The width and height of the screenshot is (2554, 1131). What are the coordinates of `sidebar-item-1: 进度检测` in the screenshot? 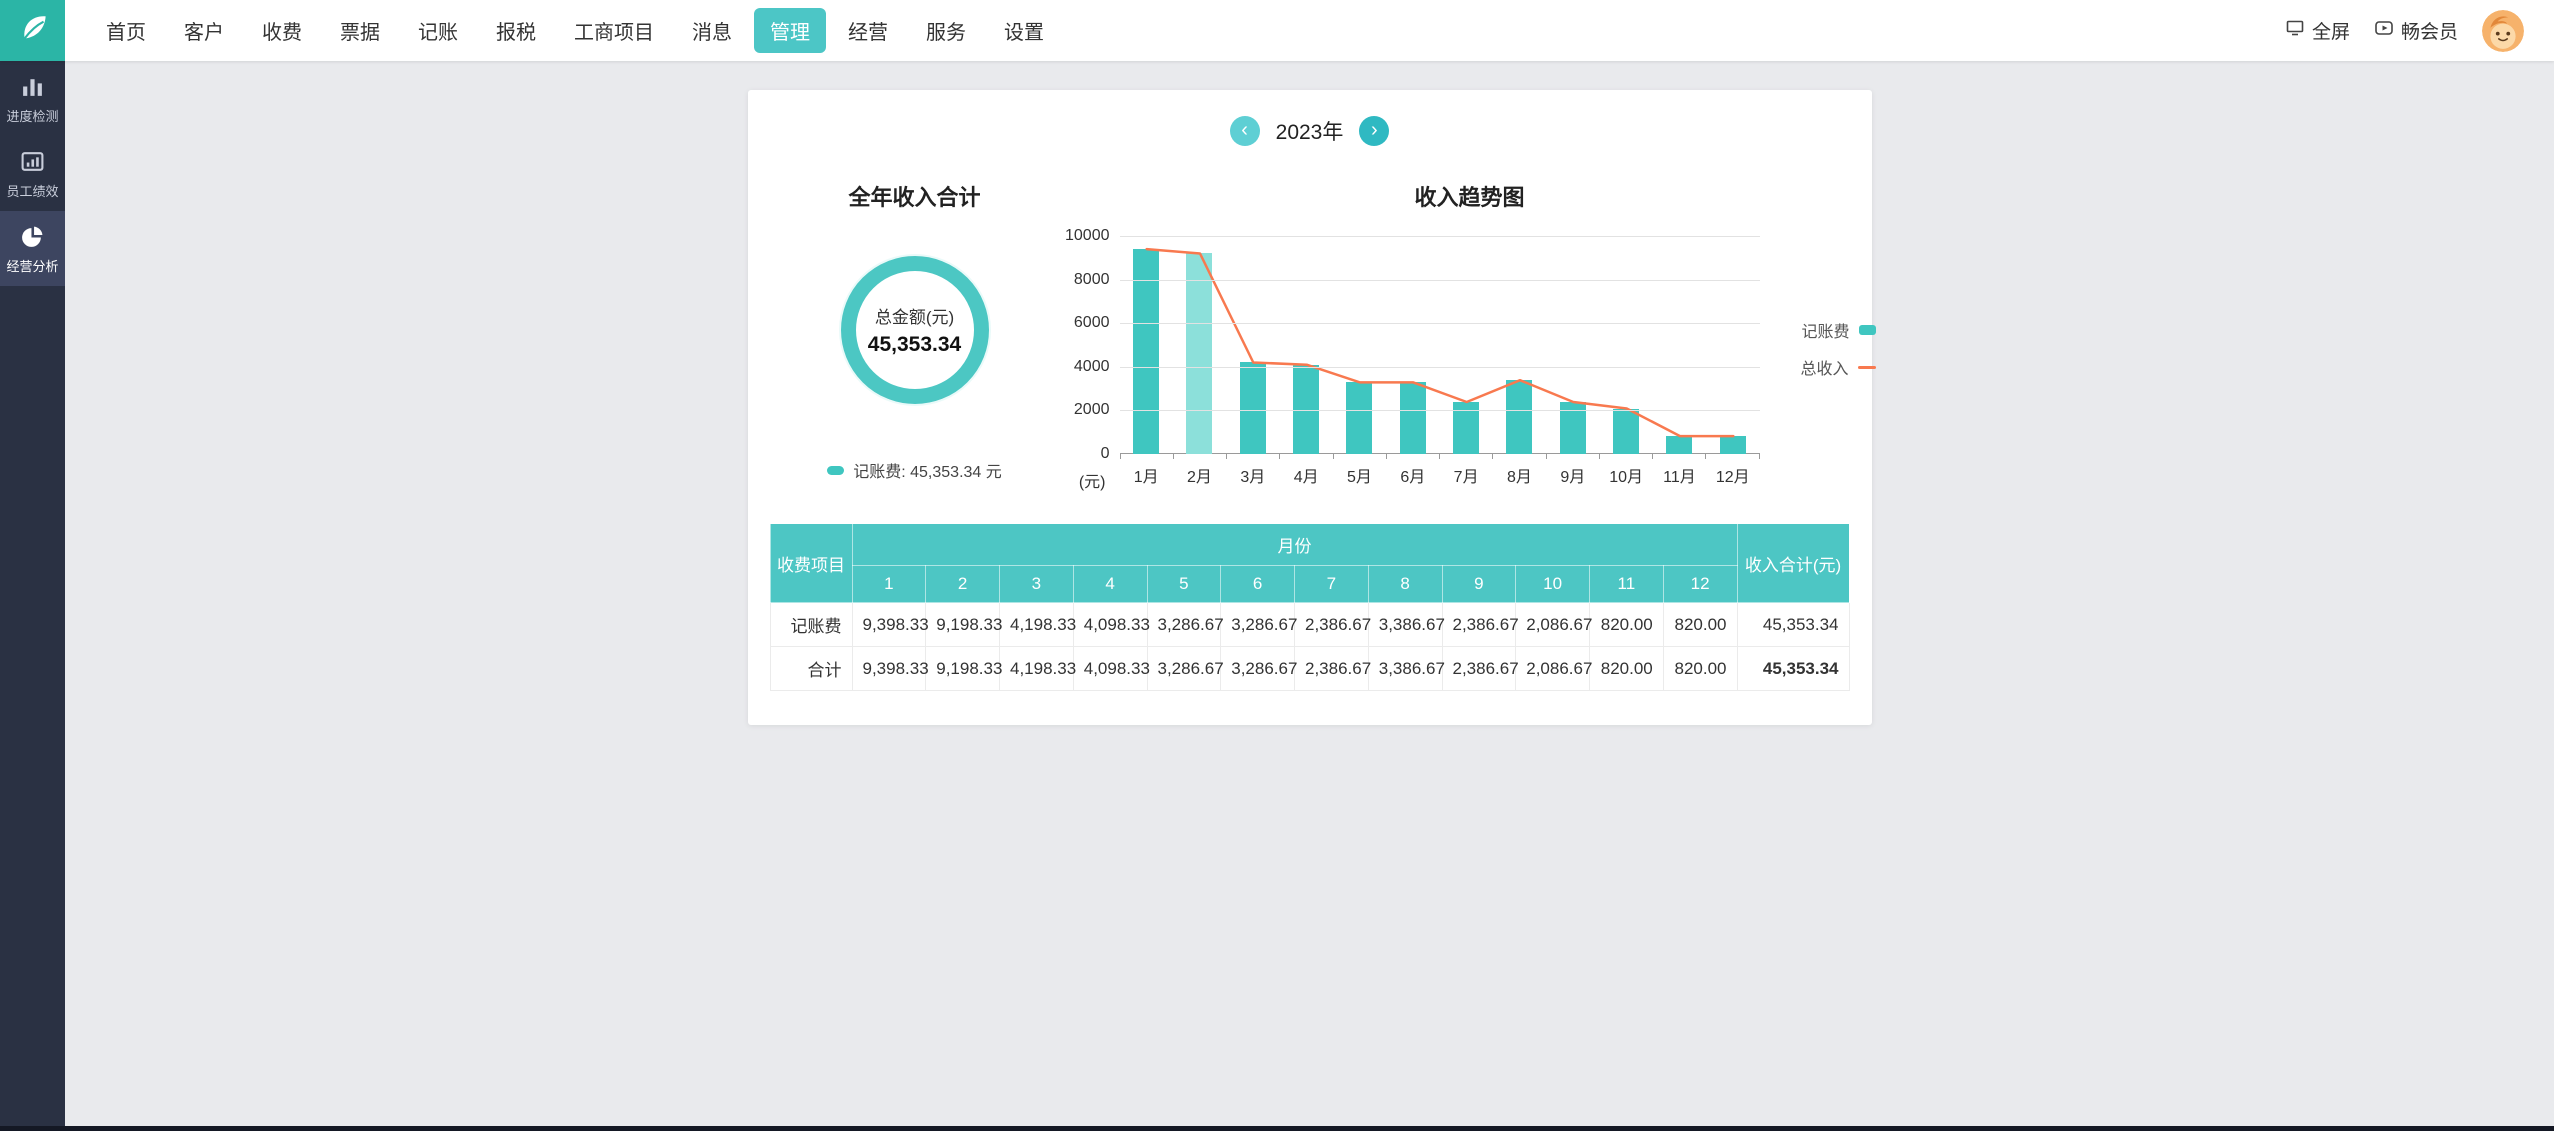 It's located at (32, 98).